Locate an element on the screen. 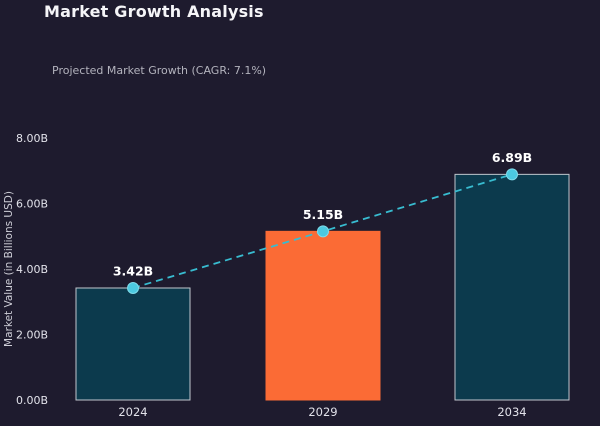 The image size is (600, 426). bar-value-label: 3.42B is located at coordinates (133, 270).